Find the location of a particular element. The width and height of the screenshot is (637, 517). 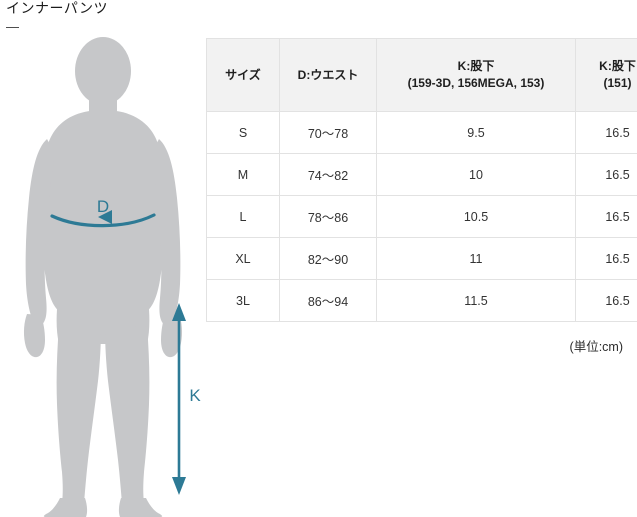

page-title: インナーパンツ is located at coordinates (57, 8).